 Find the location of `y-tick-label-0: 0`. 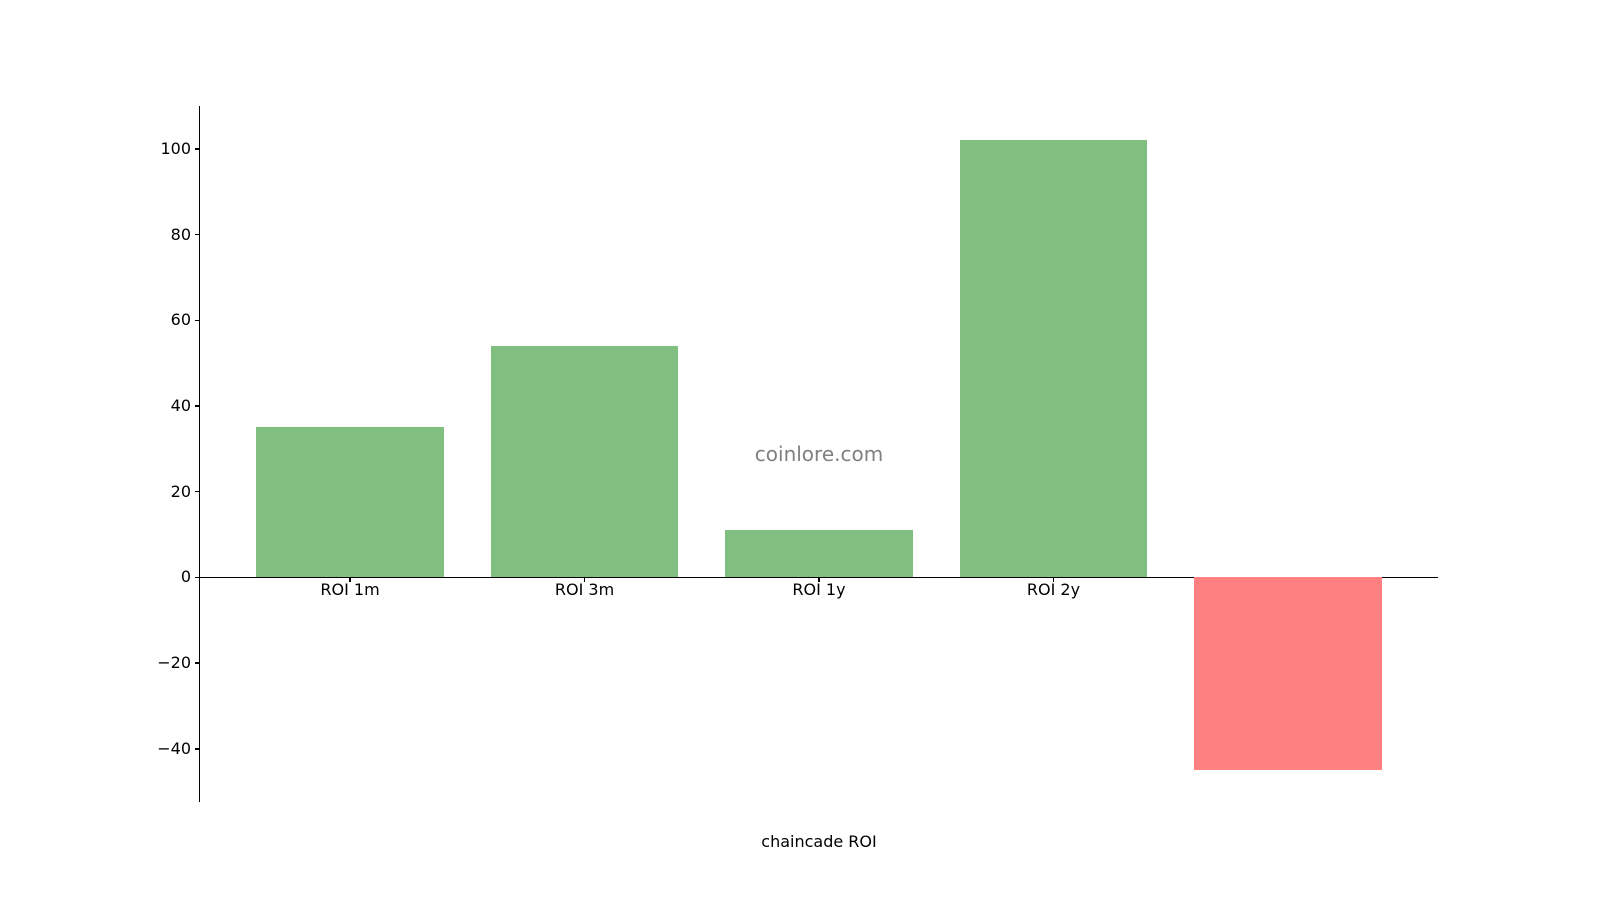

y-tick-label-0: 0 is located at coordinates (185, 577).